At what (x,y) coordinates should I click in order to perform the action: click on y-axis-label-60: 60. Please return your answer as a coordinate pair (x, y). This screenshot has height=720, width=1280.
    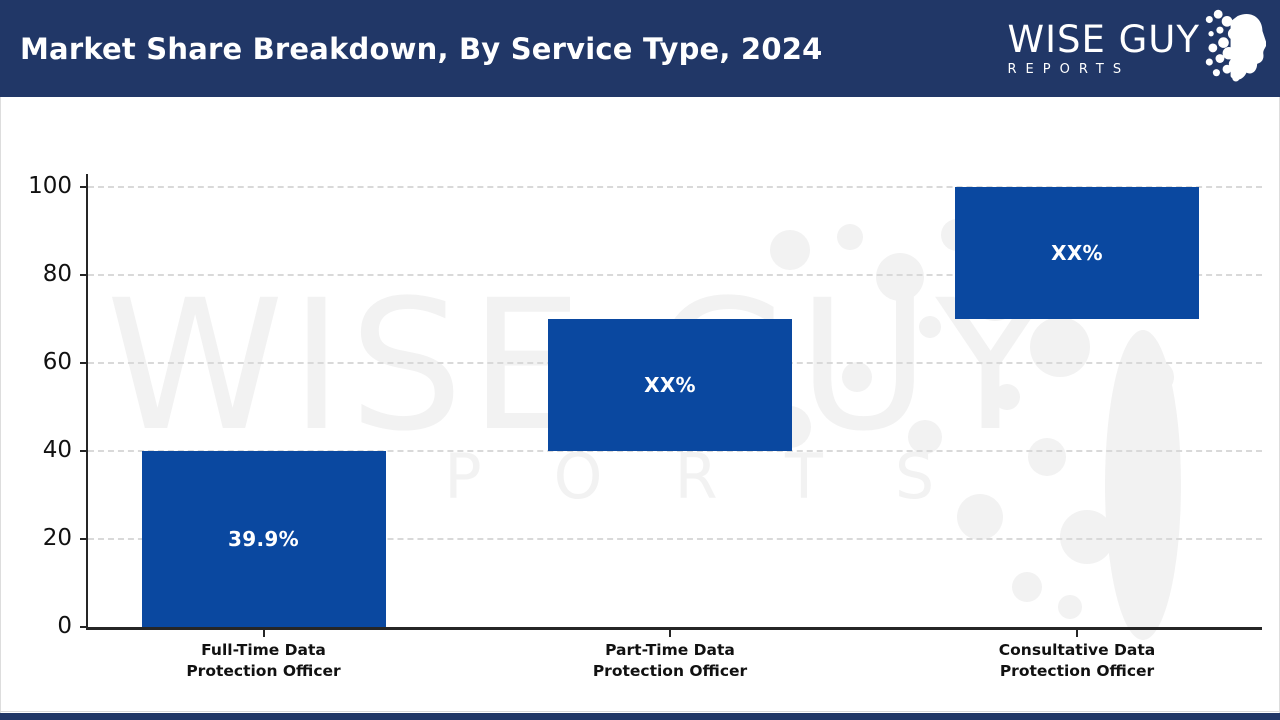
    Looking at the image, I should click on (57, 362).